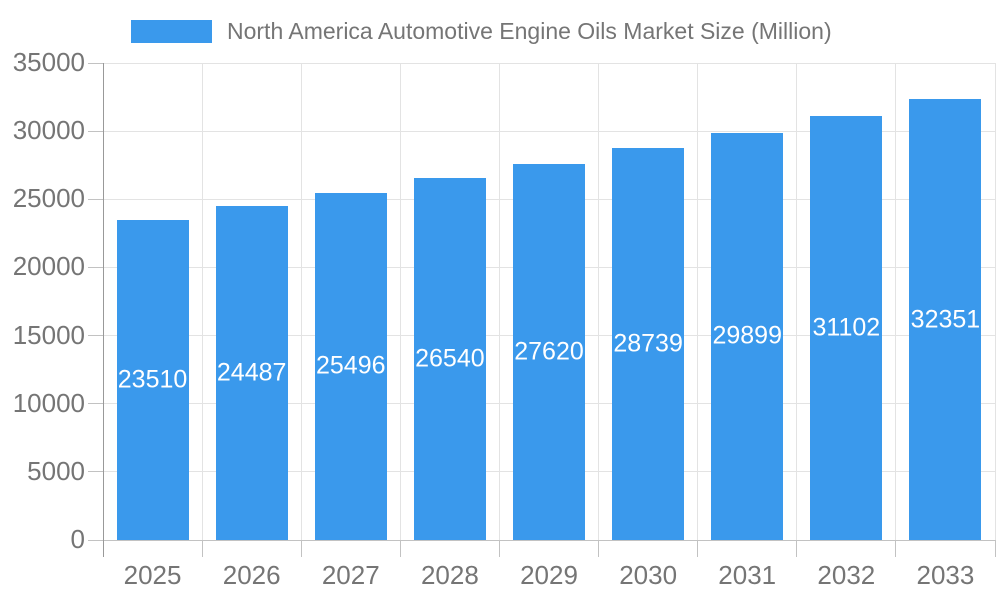  Describe the element at coordinates (48, 266) in the screenshot. I see `y-axis-label: 20000` at that location.